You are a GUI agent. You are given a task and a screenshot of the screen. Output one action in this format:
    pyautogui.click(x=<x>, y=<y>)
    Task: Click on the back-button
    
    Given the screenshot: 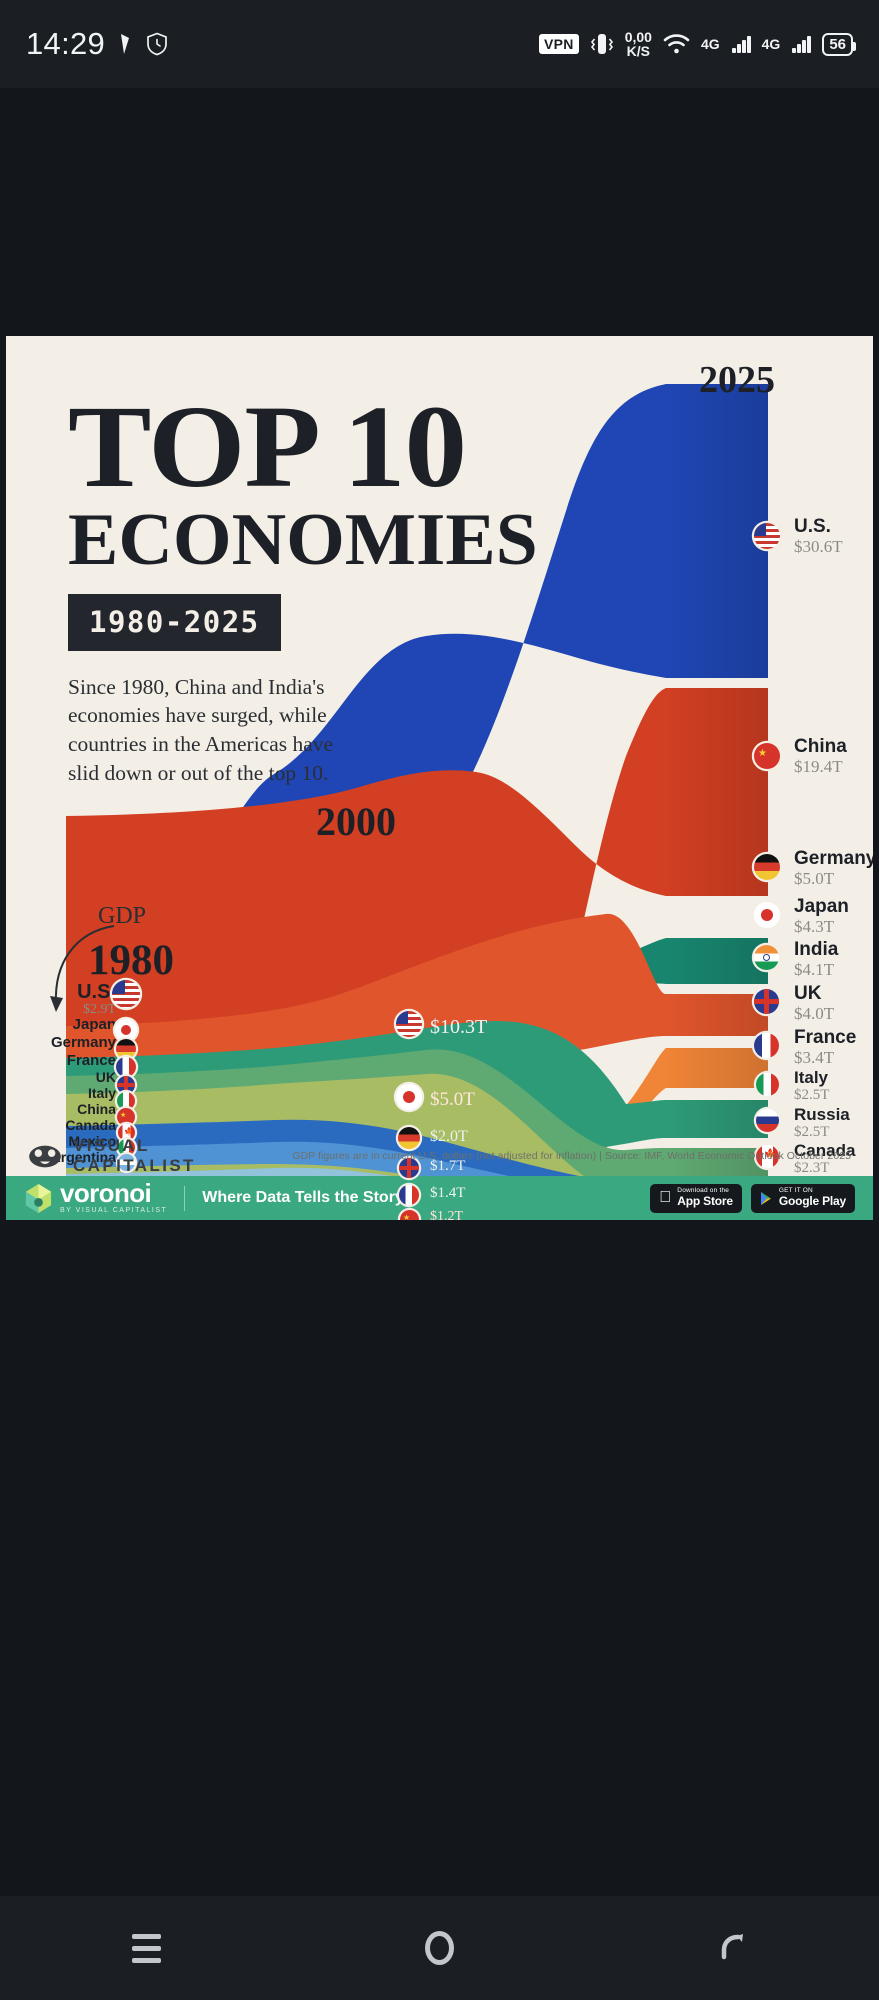 What is the action you would take?
    pyautogui.click(x=733, y=1948)
    